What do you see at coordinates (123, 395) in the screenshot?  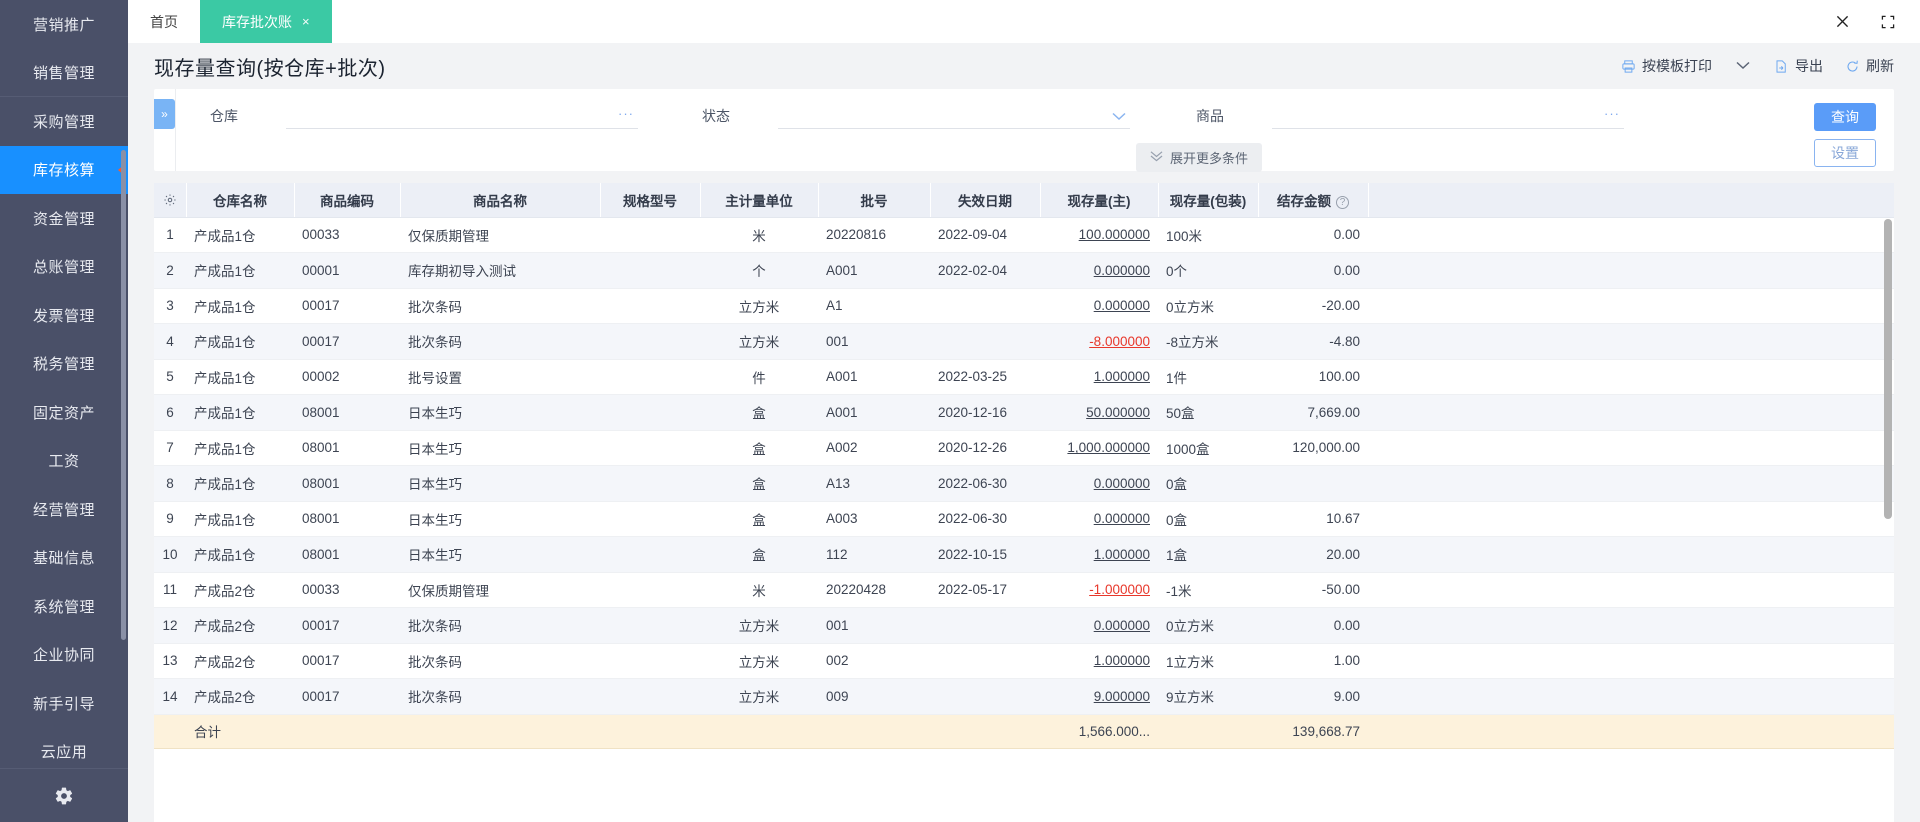 I see `sidebar-scrollbar` at bounding box center [123, 395].